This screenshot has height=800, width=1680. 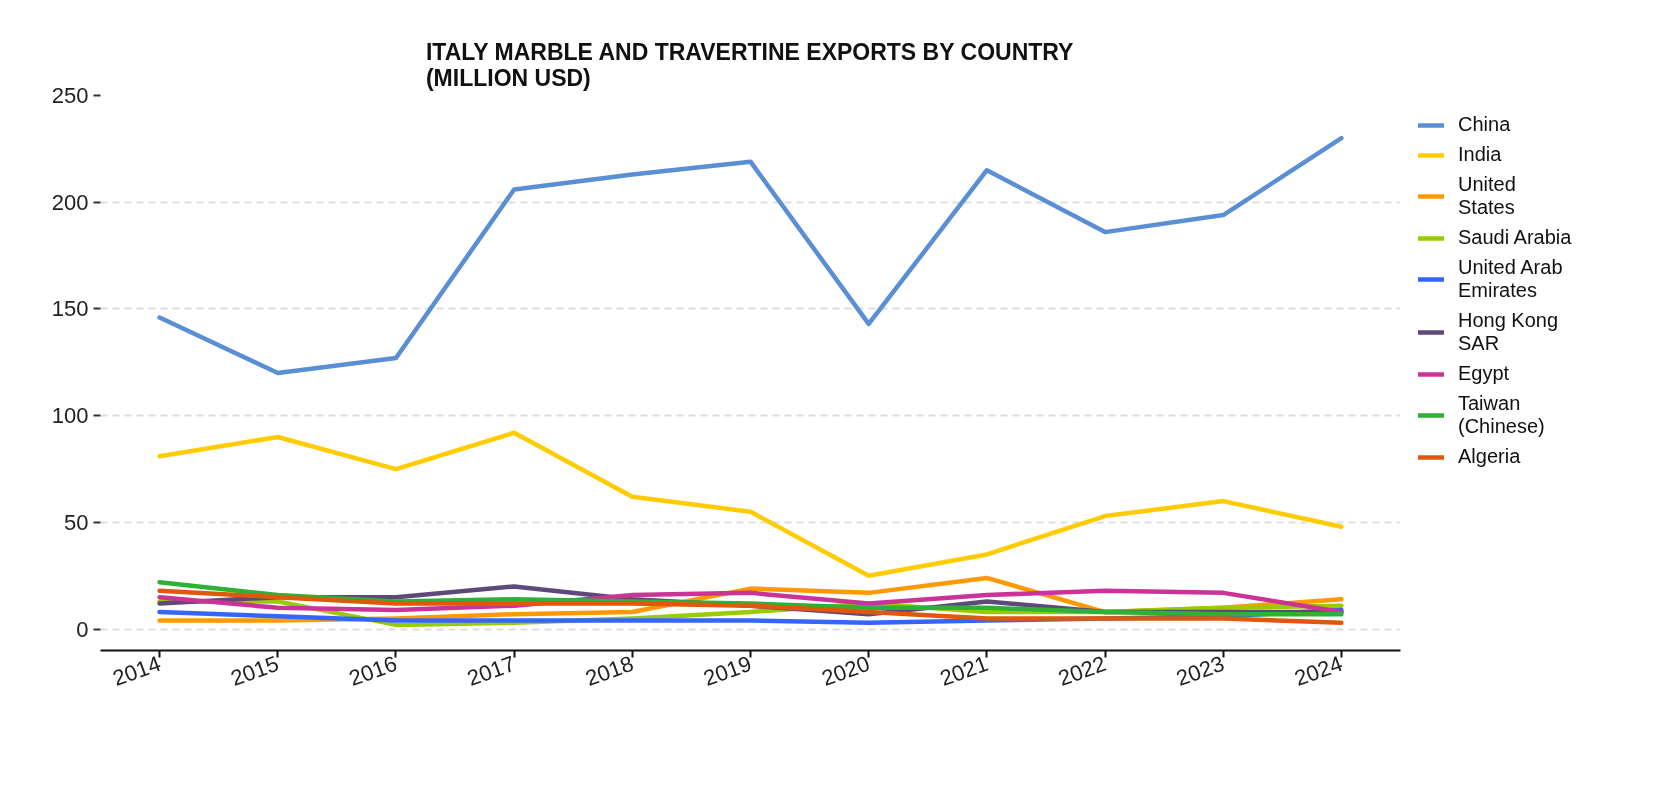 I want to click on x-tick-label: 2020, so click(x=845, y=671).